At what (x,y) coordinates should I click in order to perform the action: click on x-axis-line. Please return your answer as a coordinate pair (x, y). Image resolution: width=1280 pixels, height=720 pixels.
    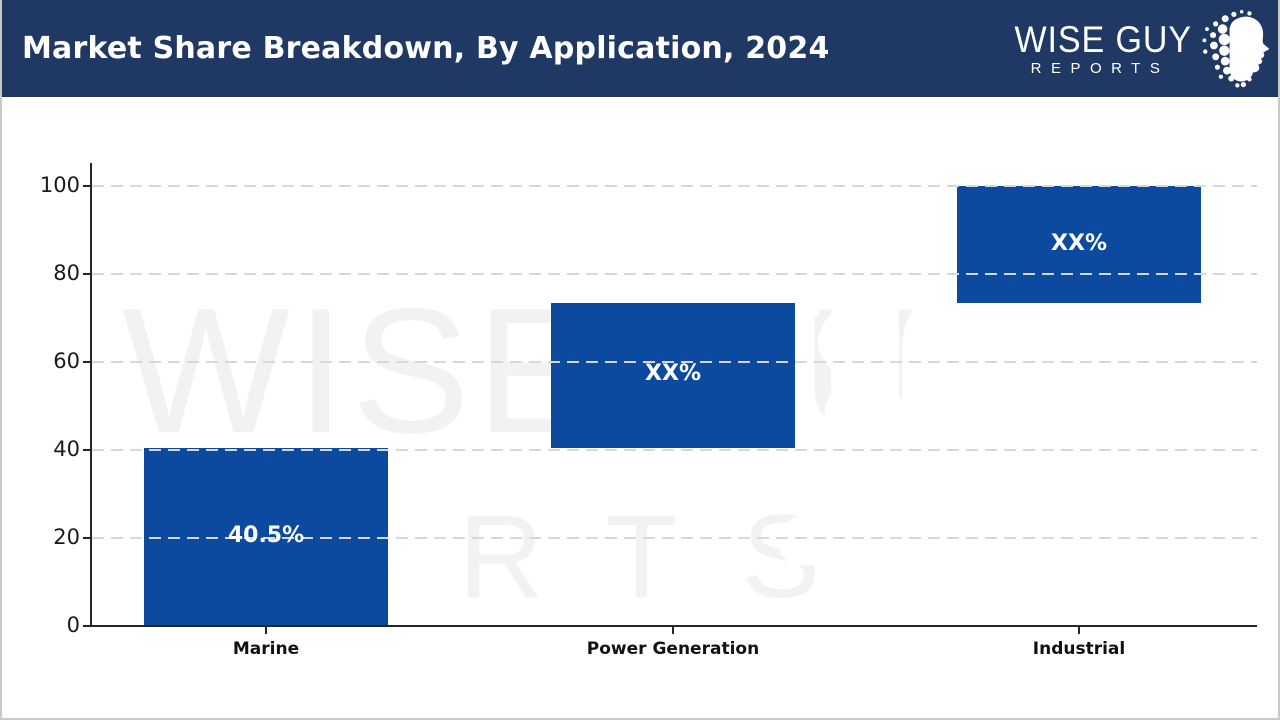
    Looking at the image, I should click on (673, 626).